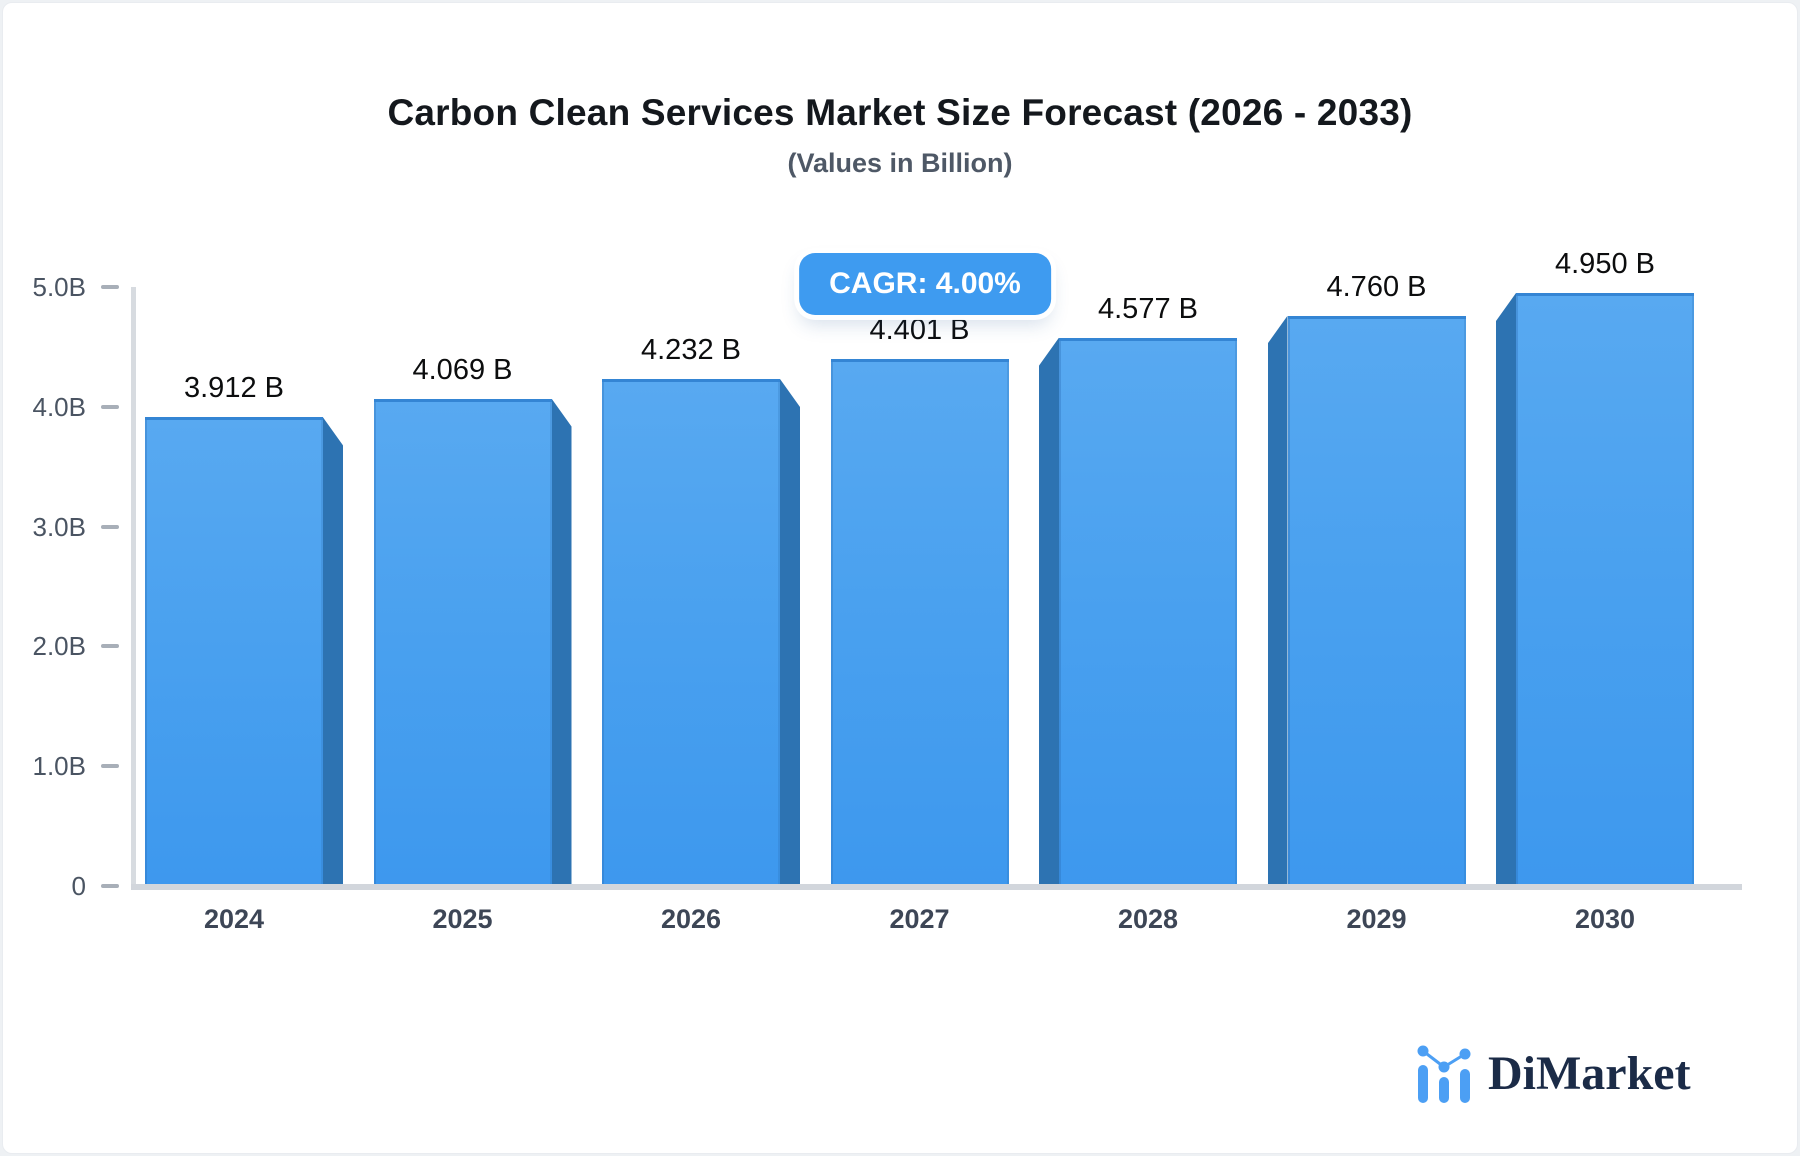  Describe the element at coordinates (1148, 919) in the screenshot. I see `x-axis-label: 2028` at that location.